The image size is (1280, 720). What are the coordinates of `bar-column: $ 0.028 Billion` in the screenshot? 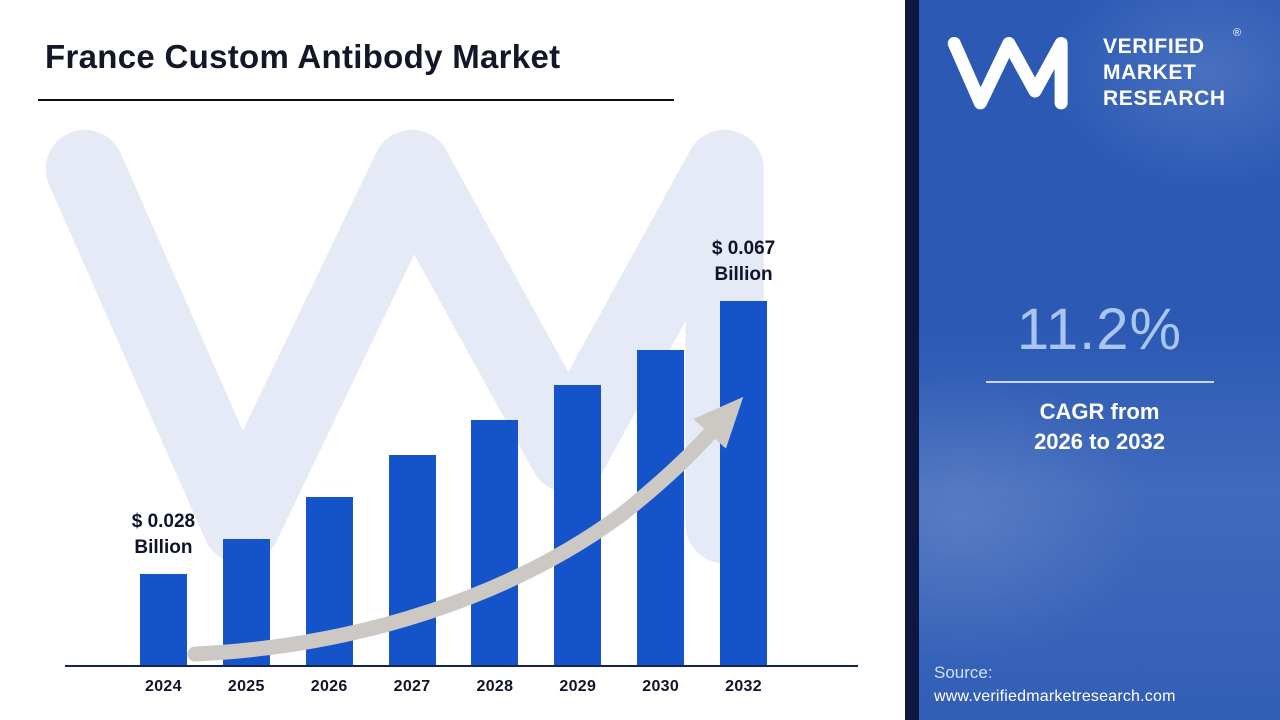 It's located at (163, 471).